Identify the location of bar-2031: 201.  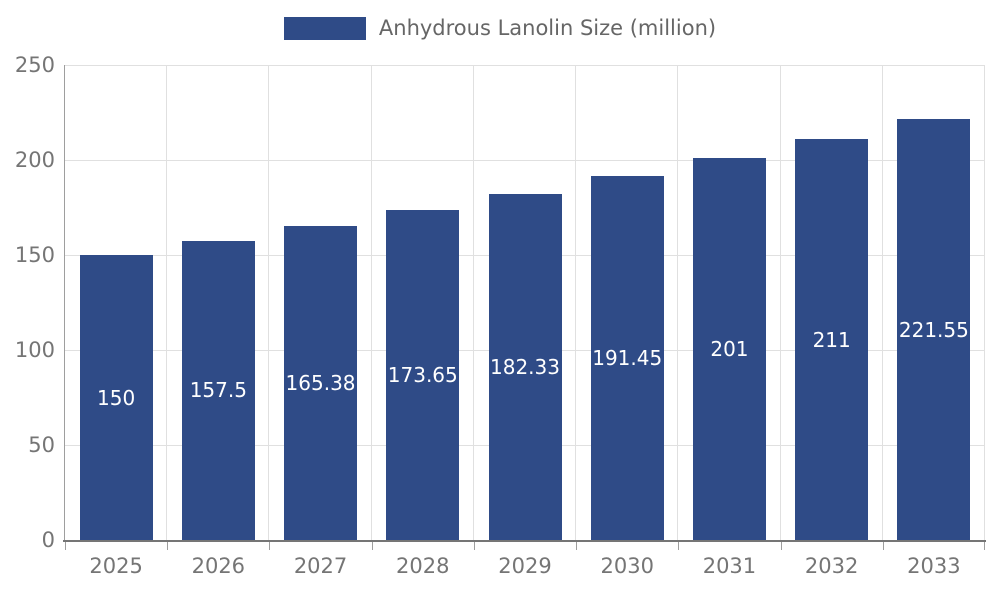
(729, 349).